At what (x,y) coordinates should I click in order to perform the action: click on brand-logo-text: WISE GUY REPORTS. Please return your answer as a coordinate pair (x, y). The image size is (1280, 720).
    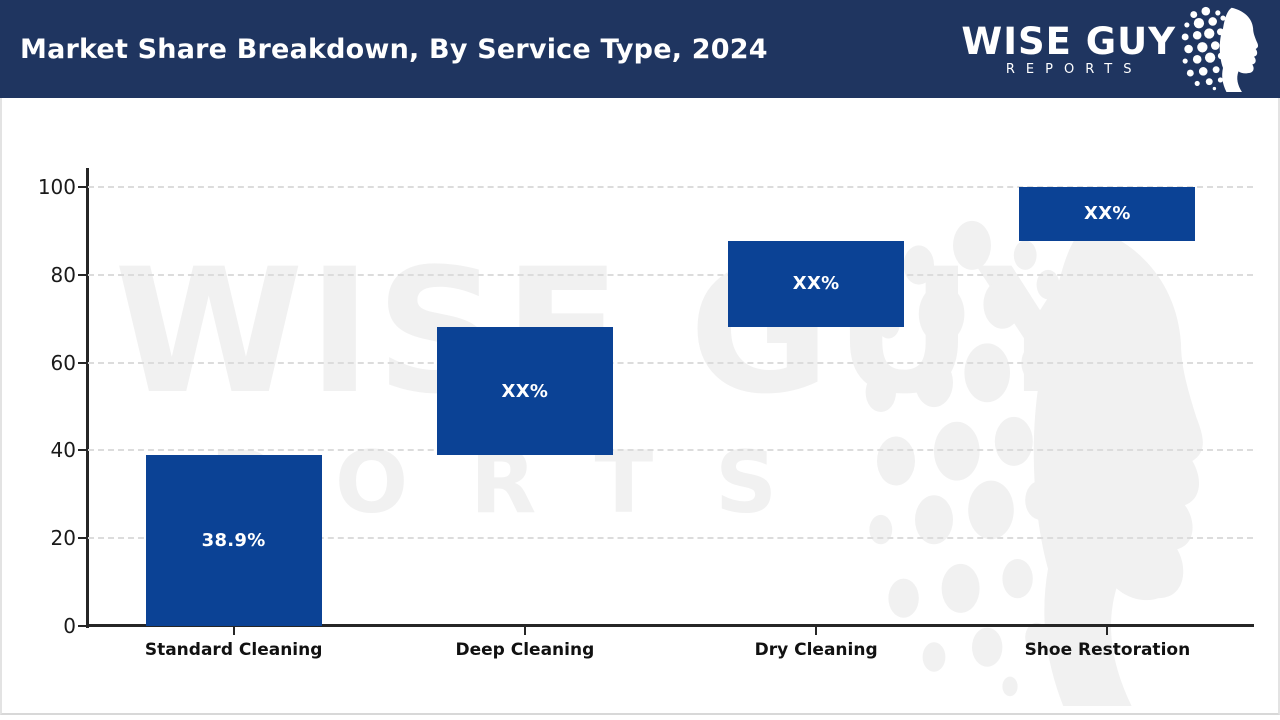
    Looking at the image, I should click on (1068, 49).